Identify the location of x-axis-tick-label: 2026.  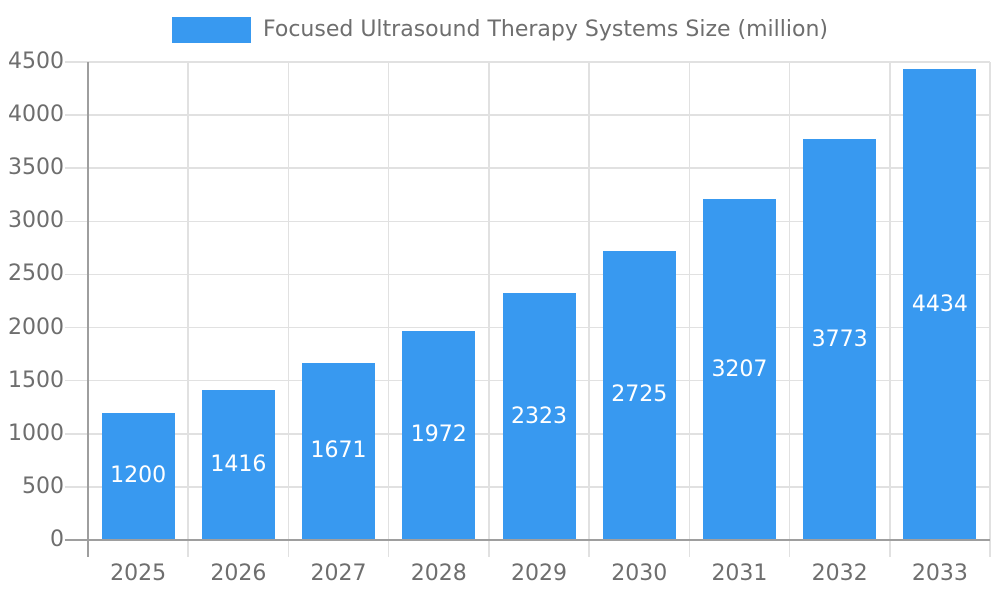
(238, 573).